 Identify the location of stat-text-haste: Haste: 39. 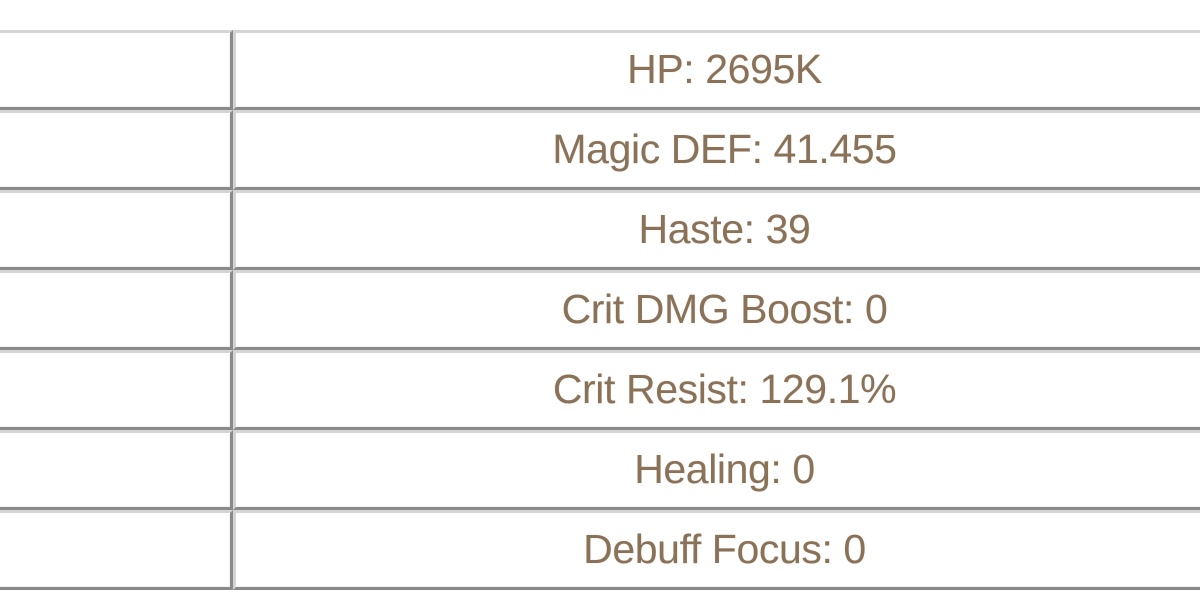
(724, 229).